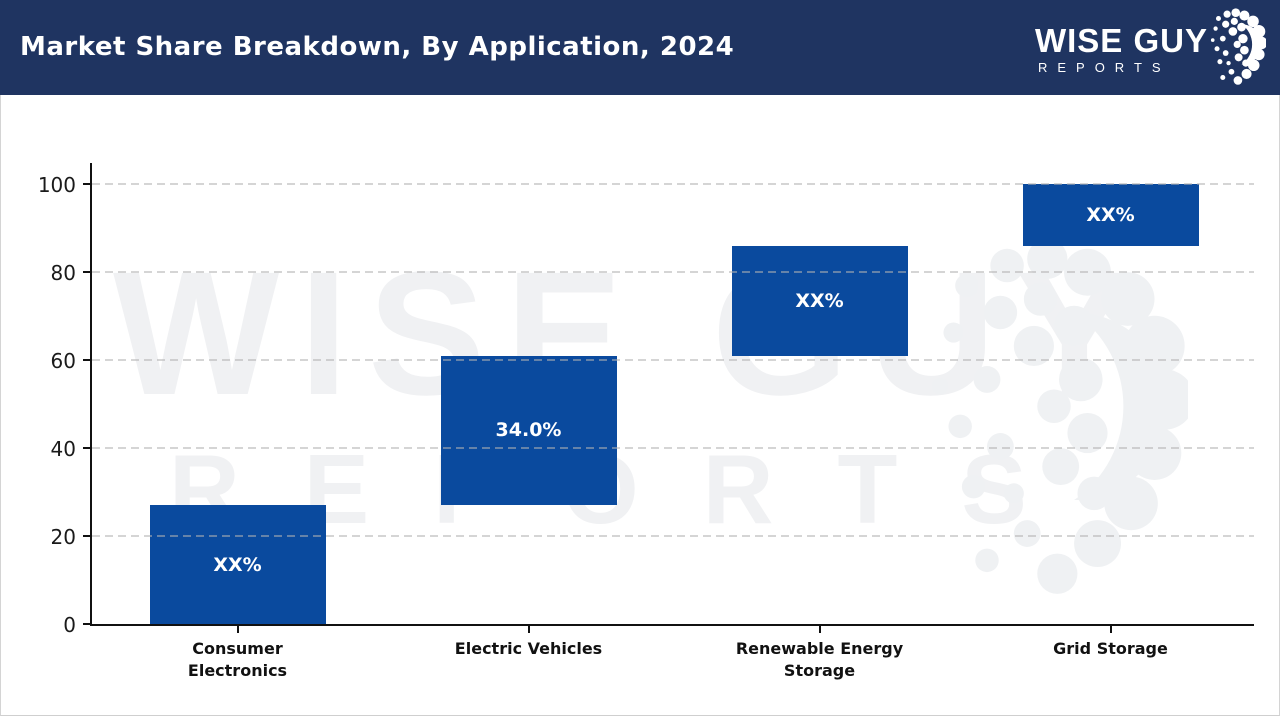 The height and width of the screenshot is (720, 1280). What do you see at coordinates (1238, 46) in the screenshot?
I see `wiseguy-head-icon` at bounding box center [1238, 46].